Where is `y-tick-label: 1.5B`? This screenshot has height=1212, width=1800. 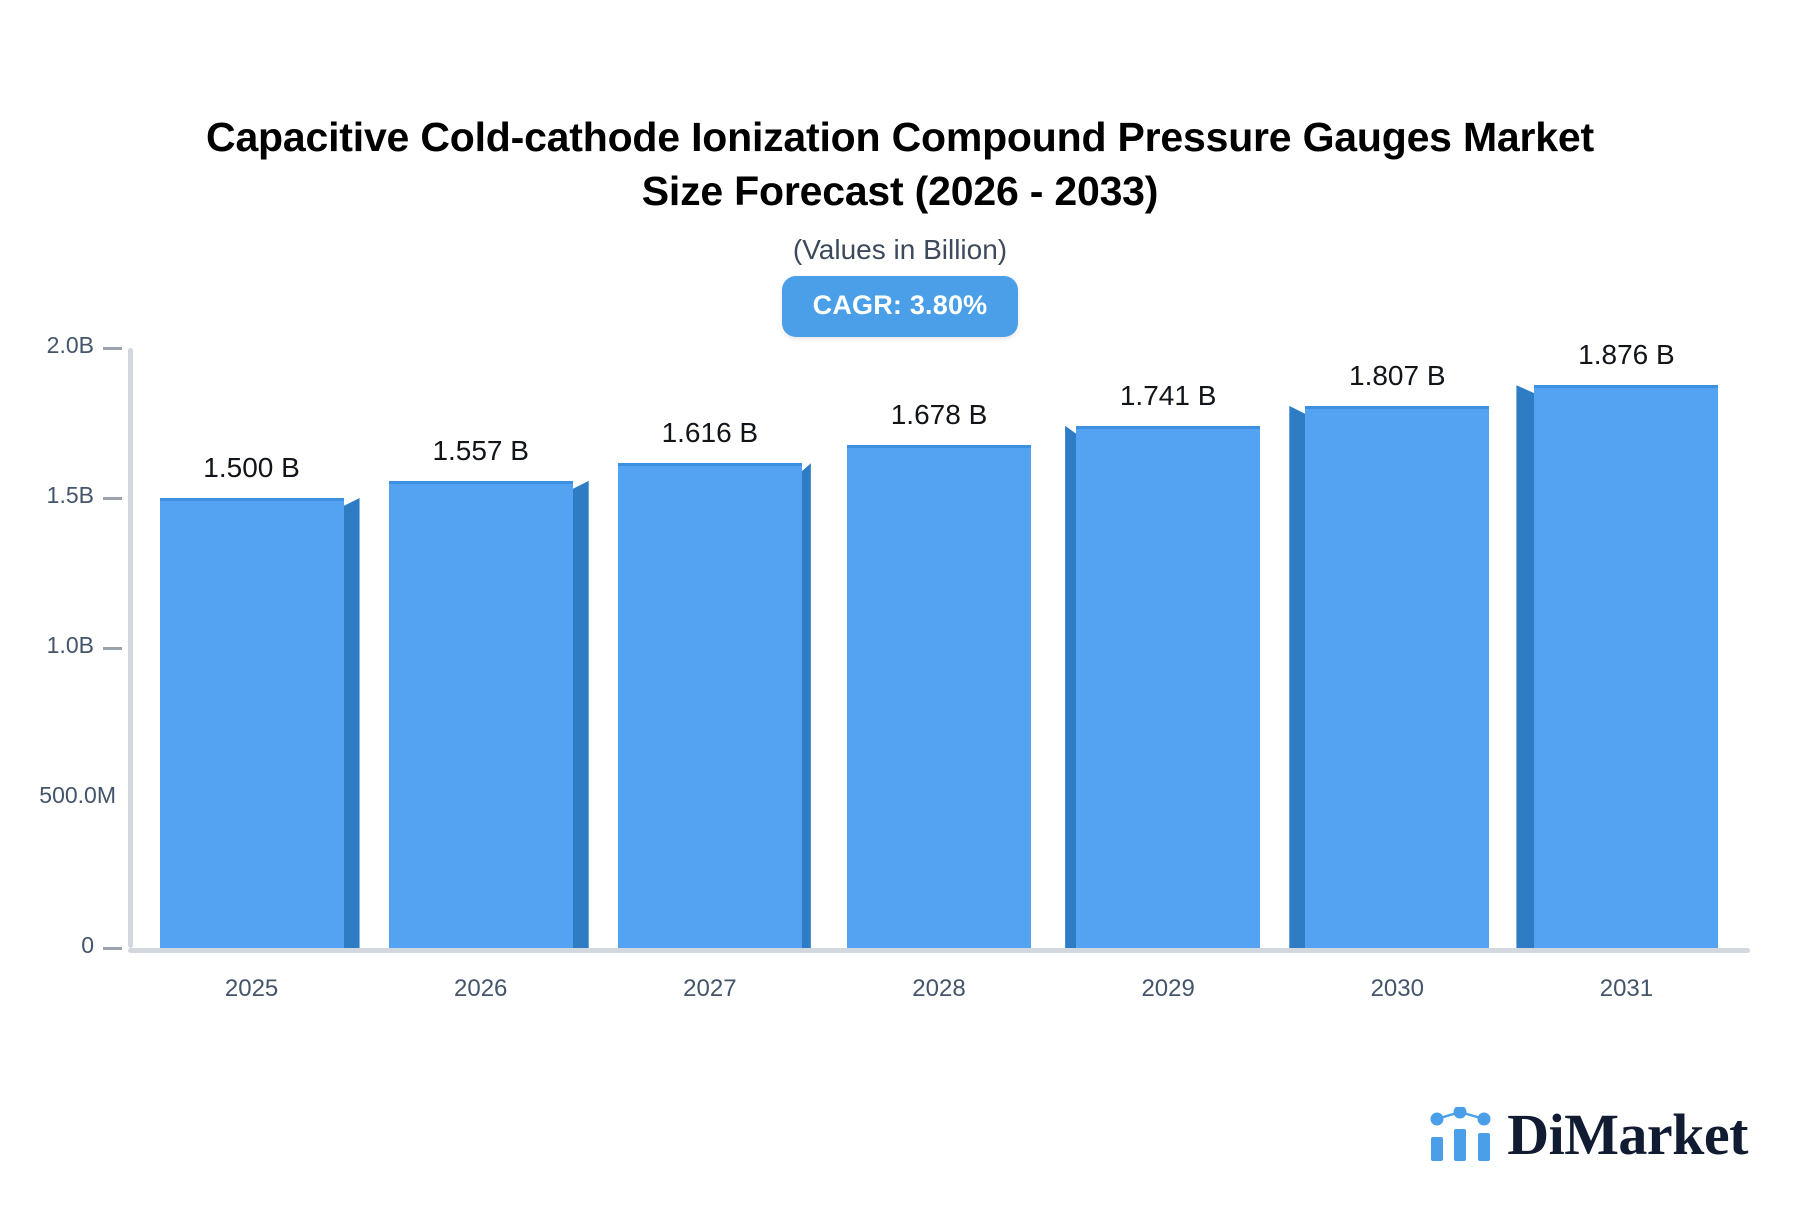 y-tick-label: 1.5B is located at coordinates (70, 495).